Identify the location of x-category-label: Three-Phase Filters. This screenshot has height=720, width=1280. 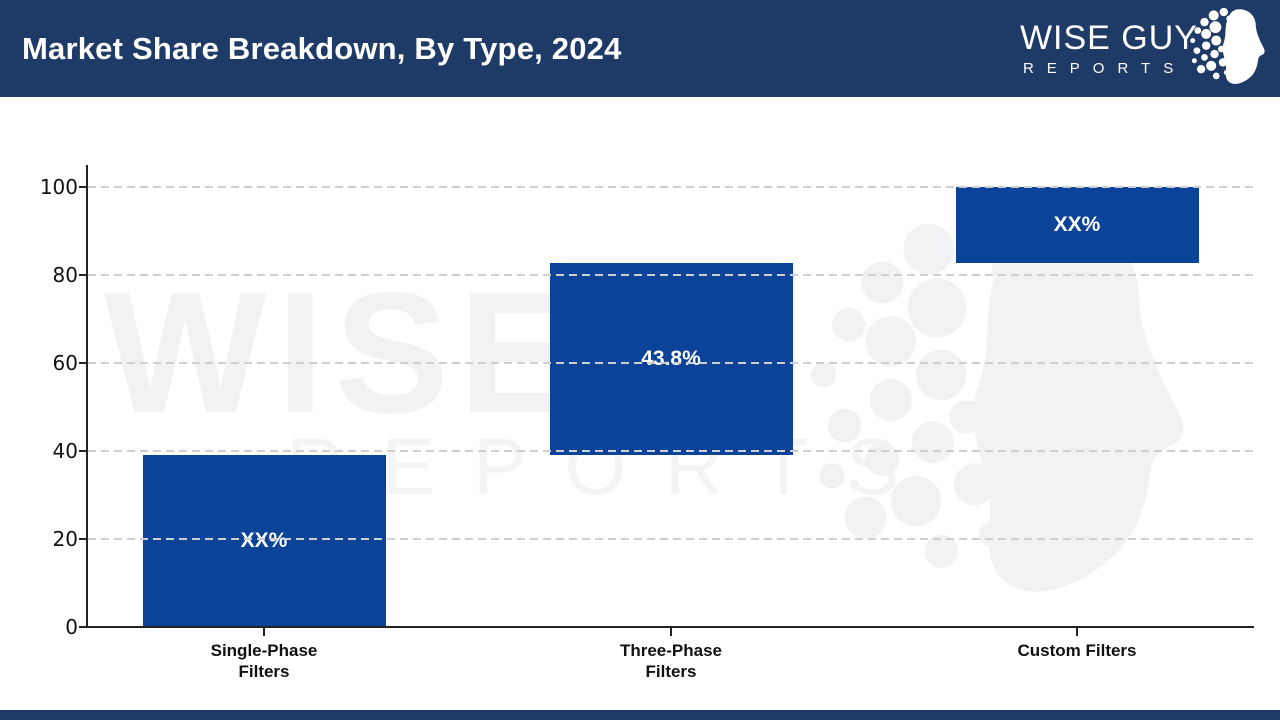
(671, 661).